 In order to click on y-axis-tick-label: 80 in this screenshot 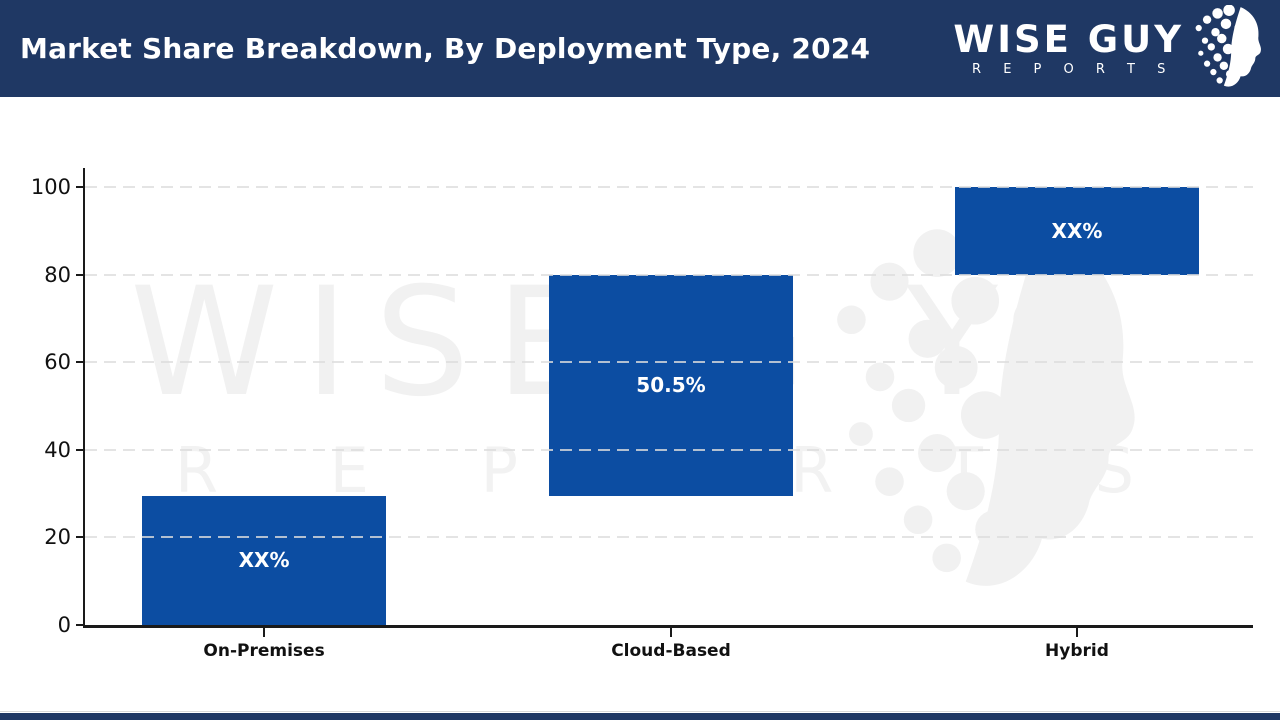, I will do `click(57, 274)`.